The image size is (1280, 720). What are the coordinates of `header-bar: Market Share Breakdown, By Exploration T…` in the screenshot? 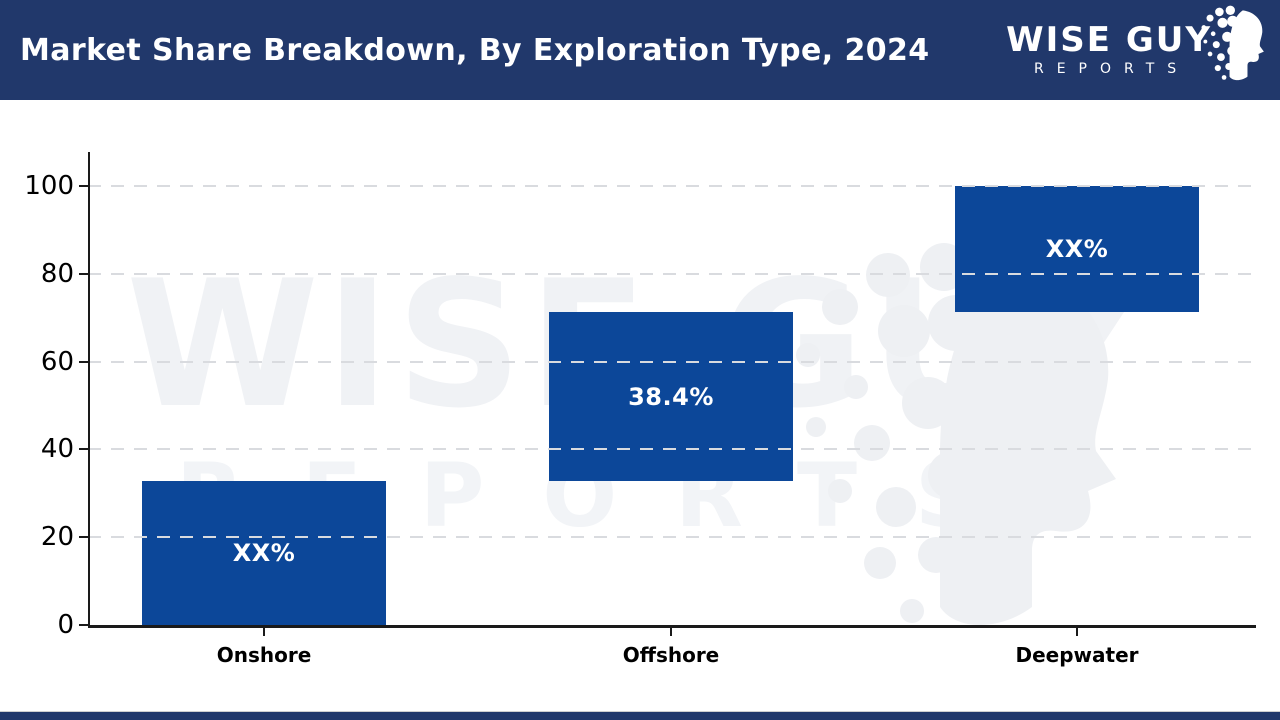 It's located at (640, 50).